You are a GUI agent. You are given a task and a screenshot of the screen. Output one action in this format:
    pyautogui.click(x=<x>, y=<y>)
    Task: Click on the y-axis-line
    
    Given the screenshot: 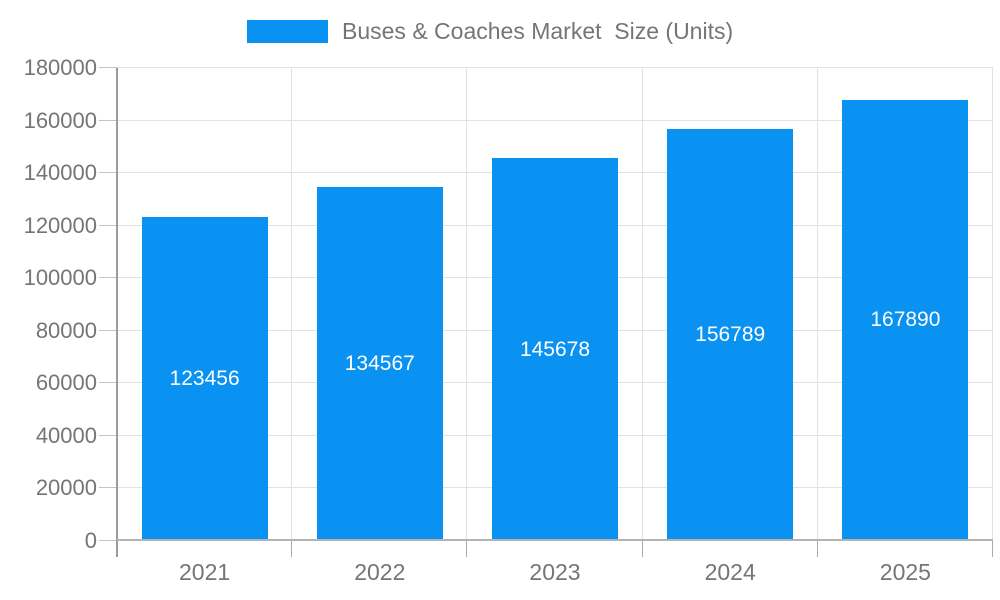 What is the action you would take?
    pyautogui.click(x=117, y=312)
    